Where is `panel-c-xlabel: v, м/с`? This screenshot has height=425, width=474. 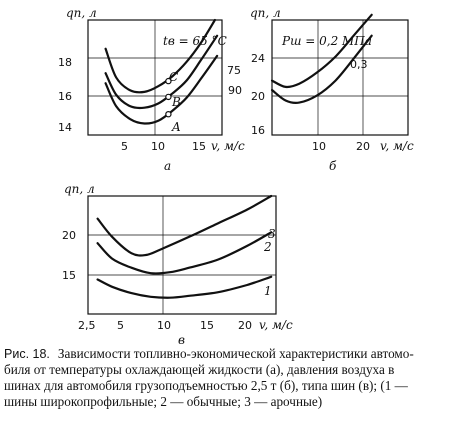
panel-c-xlabel: v, м/с is located at coordinates (276, 325).